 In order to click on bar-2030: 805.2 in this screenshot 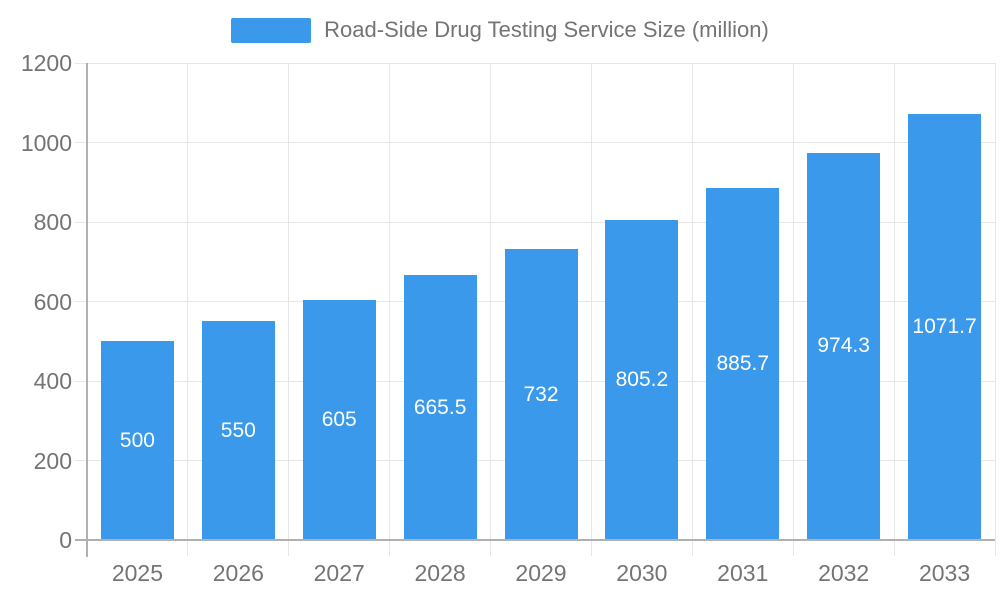, I will do `click(642, 379)`.